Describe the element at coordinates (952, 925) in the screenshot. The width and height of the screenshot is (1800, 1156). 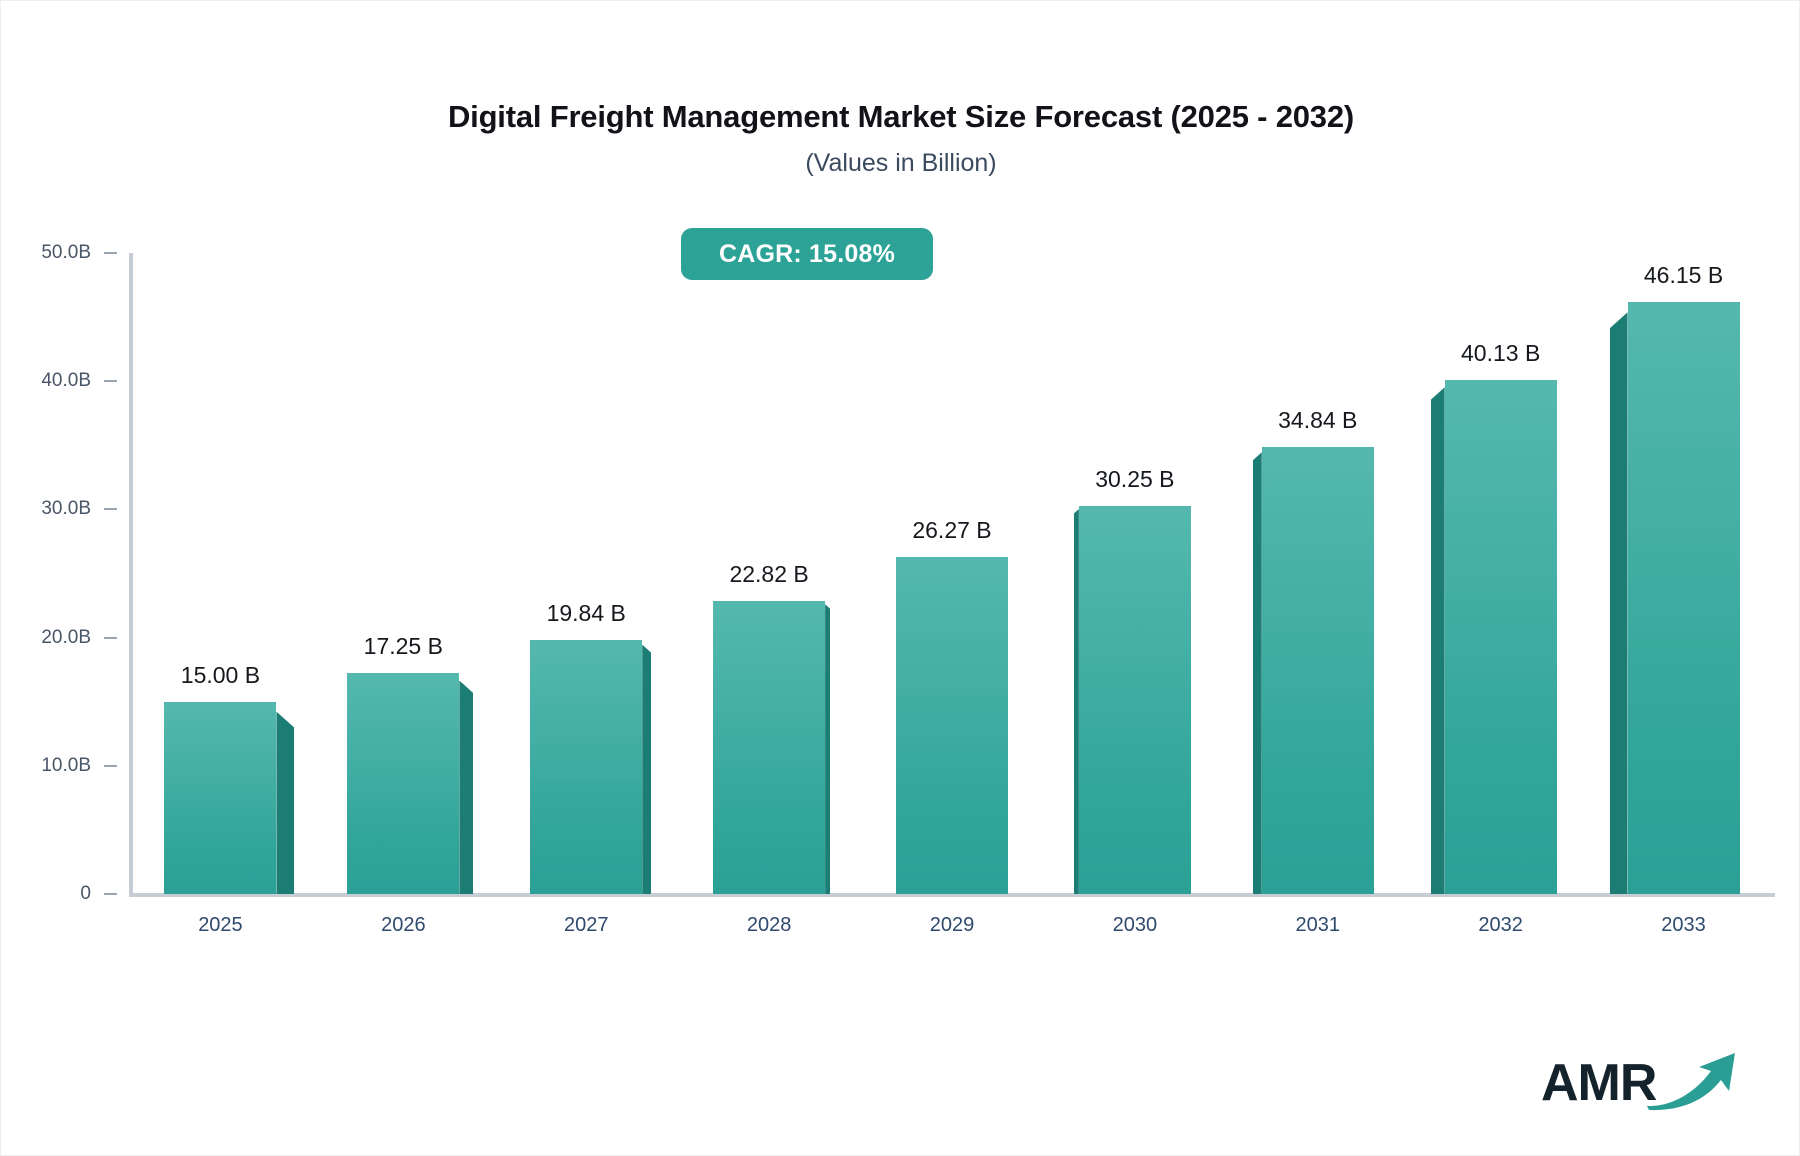
I see `x-axis-label-2029: 2029` at that location.